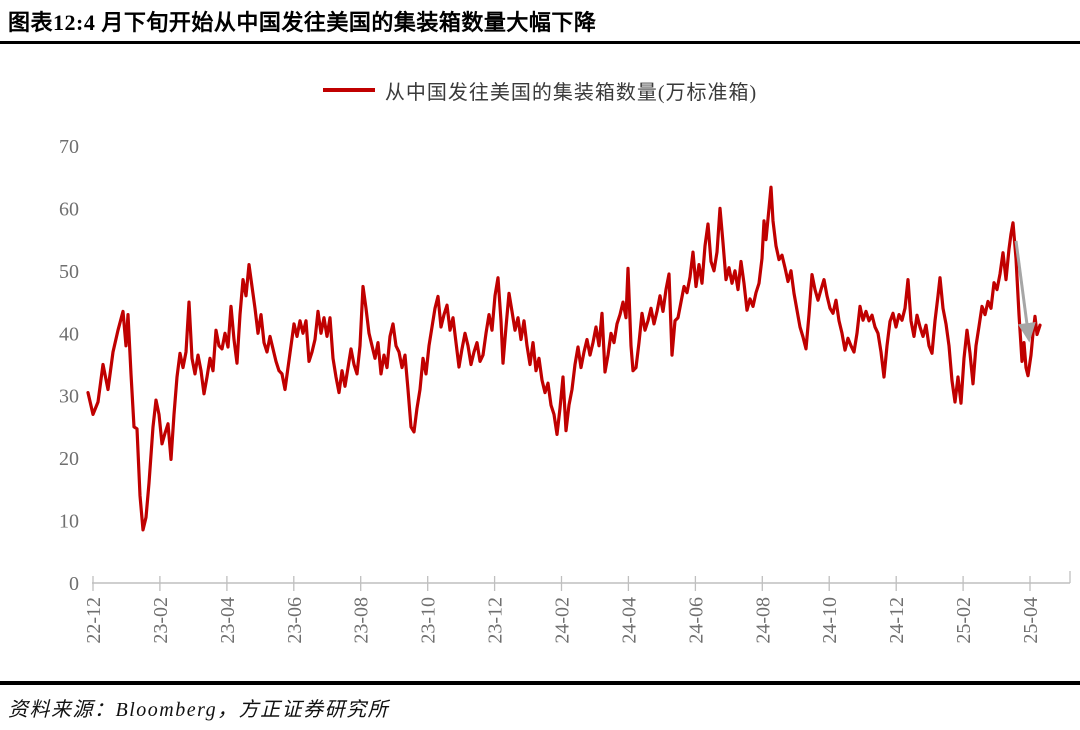 The image size is (1080, 730). What do you see at coordinates (696, 620) in the screenshot?
I see `x-axis-label: 24-06` at bounding box center [696, 620].